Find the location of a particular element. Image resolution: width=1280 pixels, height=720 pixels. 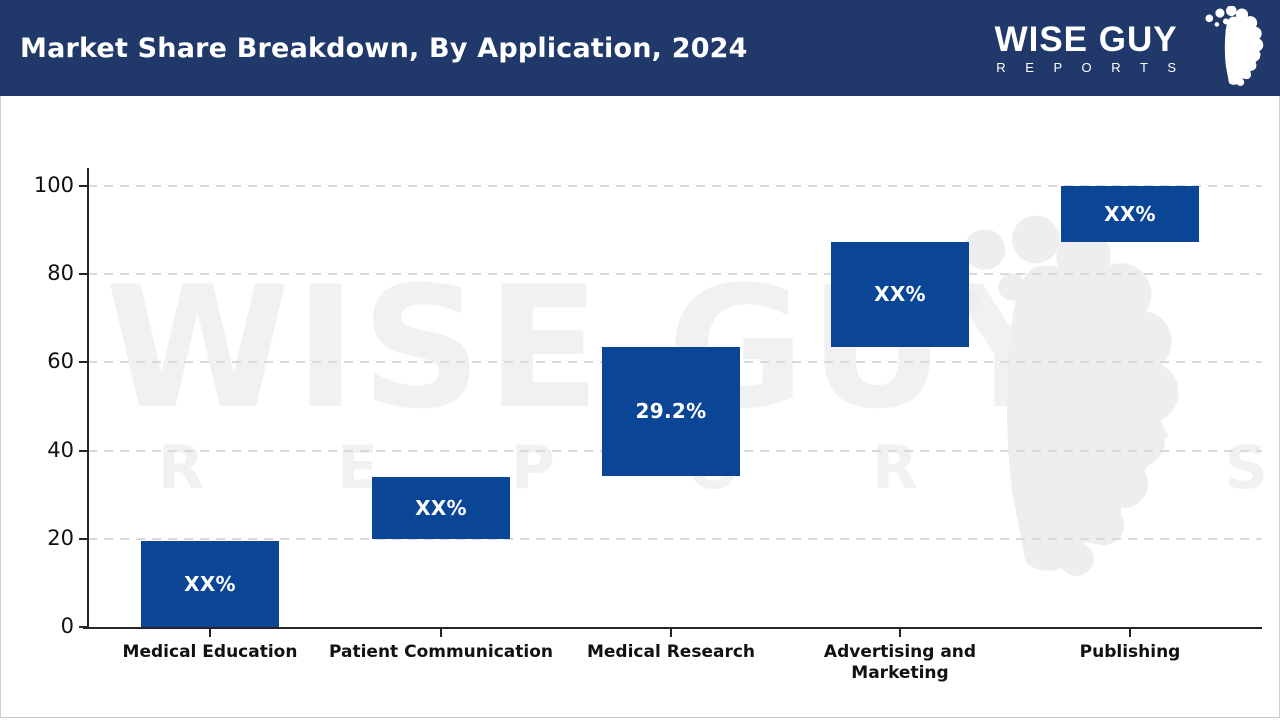

logo-text: WISE GUY R E P O R T S is located at coordinates (1086, 48).